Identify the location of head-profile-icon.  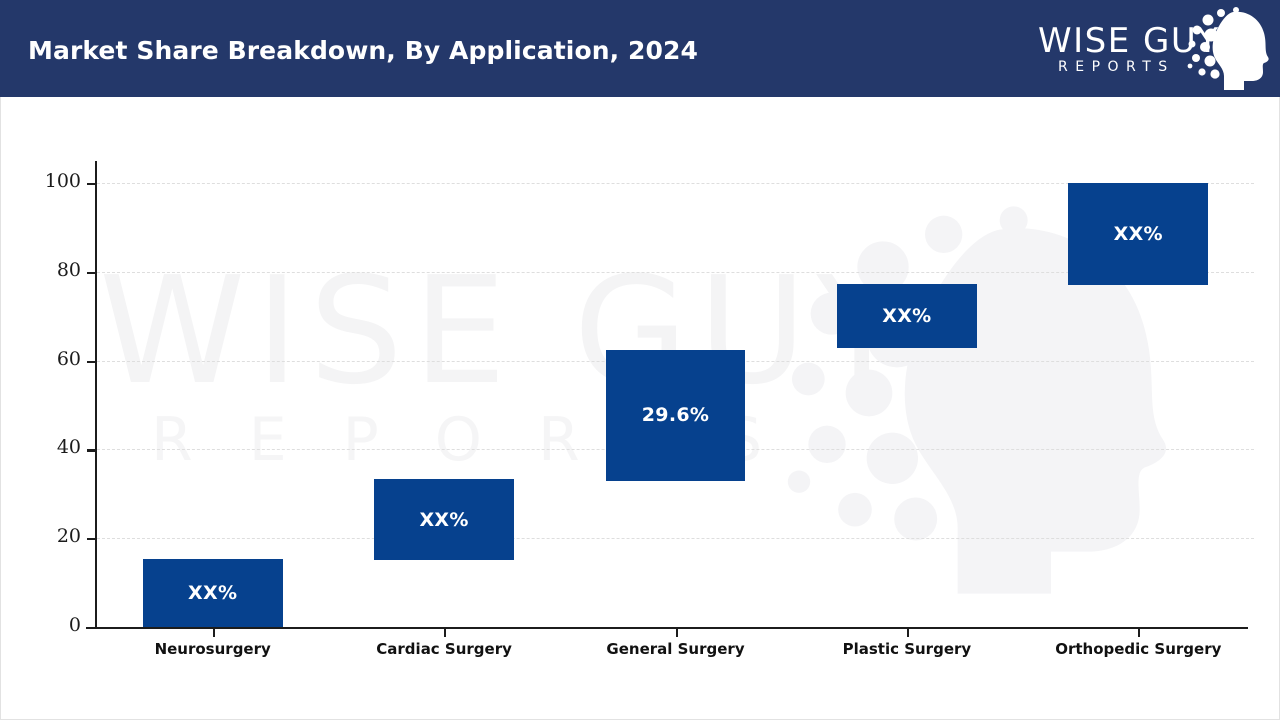
(1228, 48).